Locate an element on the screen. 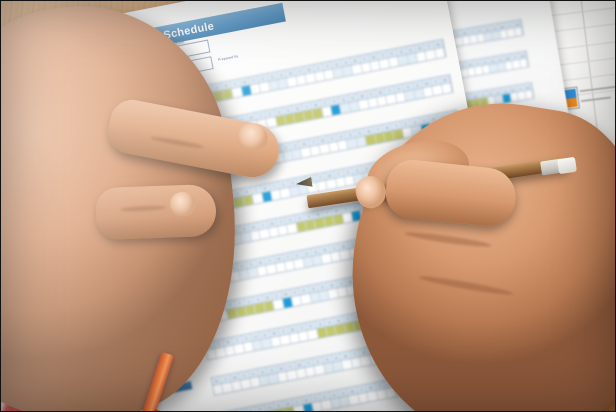  left-hand-thumb is located at coordinates (156, 212).